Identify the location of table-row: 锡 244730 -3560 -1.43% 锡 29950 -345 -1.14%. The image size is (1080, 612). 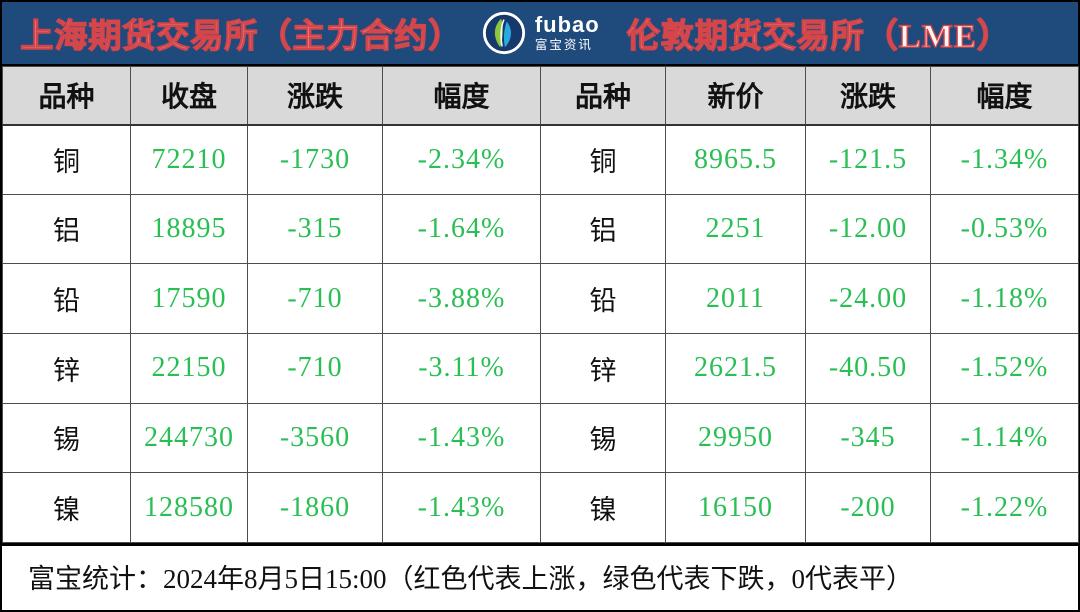
(540, 438).